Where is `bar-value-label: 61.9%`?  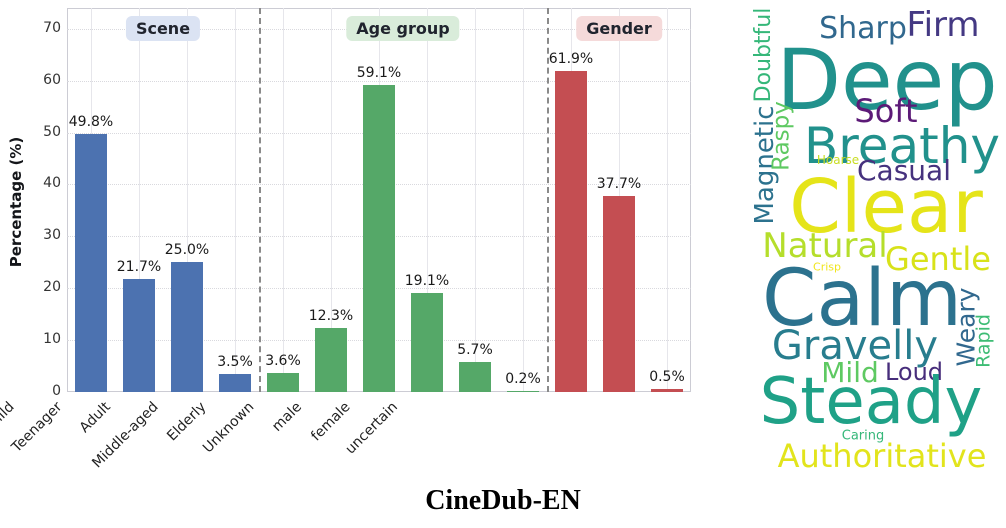 bar-value-label: 61.9% is located at coordinates (571, 58).